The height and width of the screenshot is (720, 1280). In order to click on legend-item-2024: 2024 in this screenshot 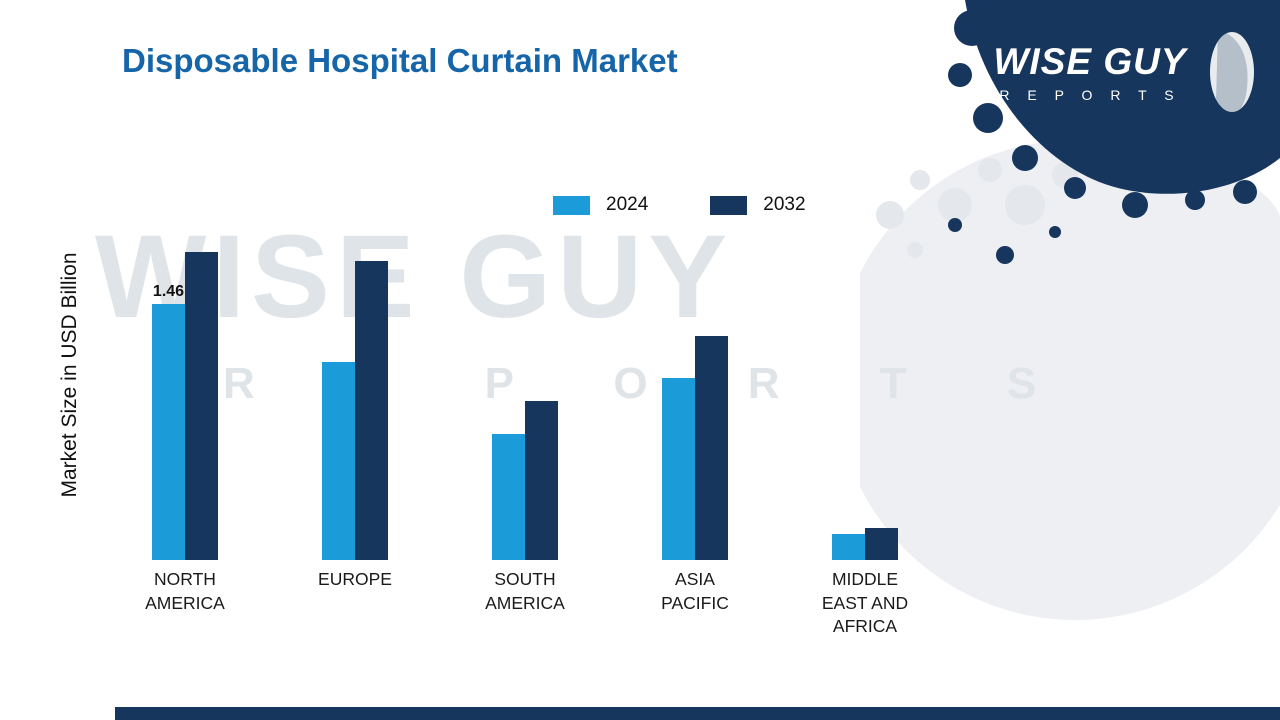, I will do `click(600, 205)`.